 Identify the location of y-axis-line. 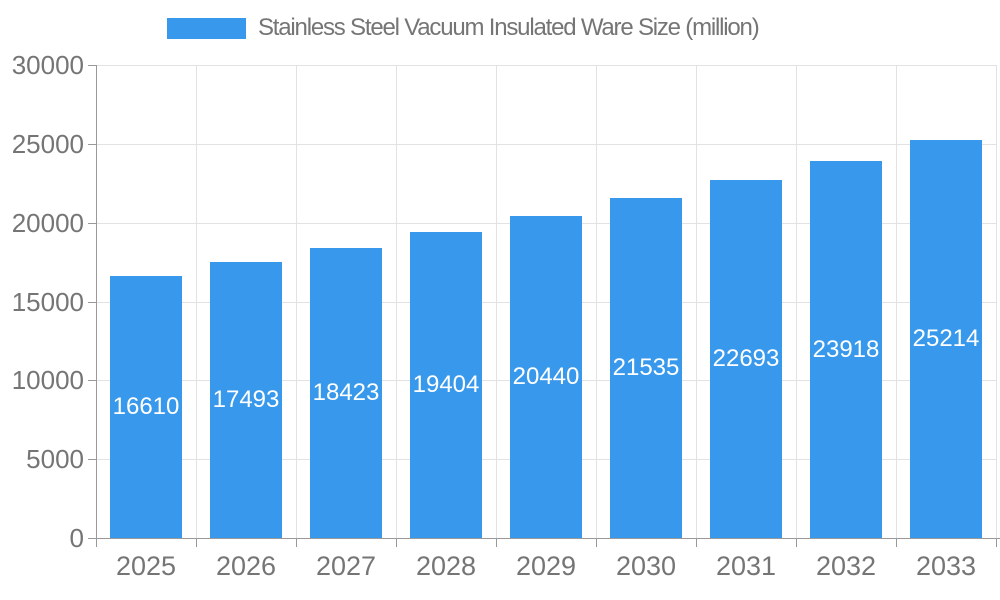
(96, 301).